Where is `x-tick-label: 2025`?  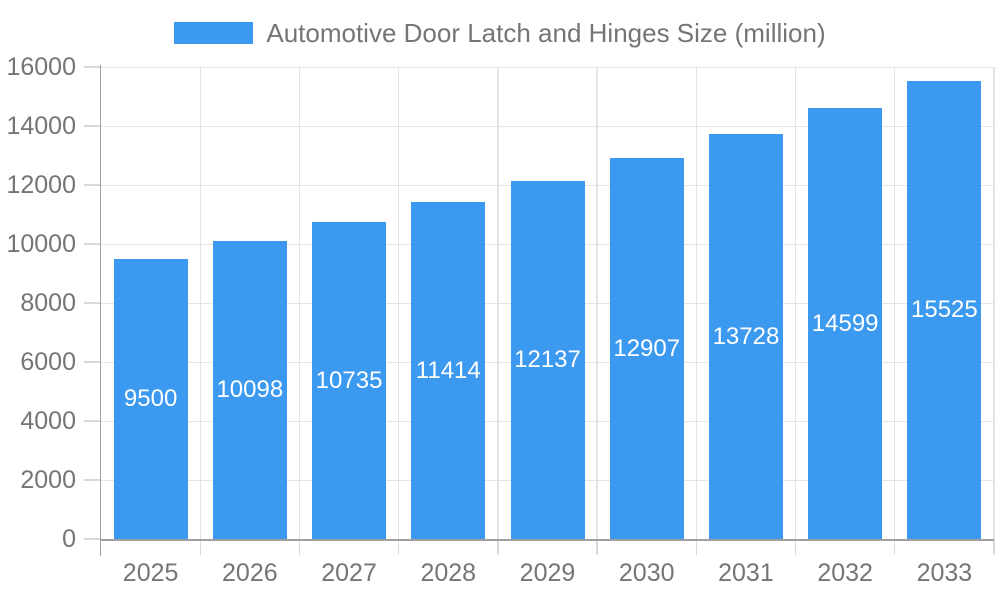
x-tick-label: 2025 is located at coordinates (150, 573).